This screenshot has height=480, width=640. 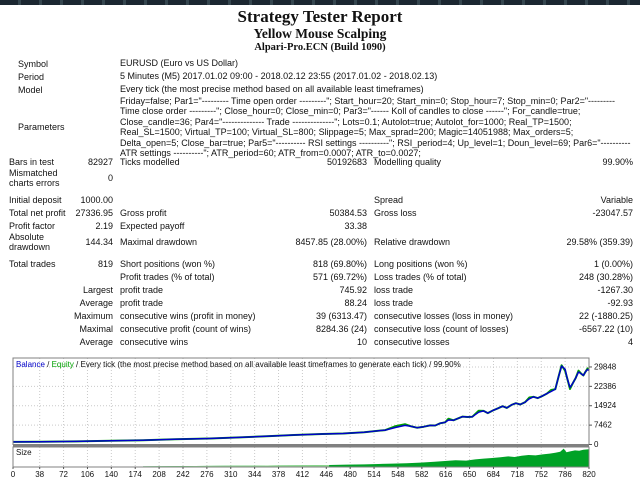 What do you see at coordinates (183, 474) in the screenshot?
I see `x-axis-tick-label: 242` at bounding box center [183, 474].